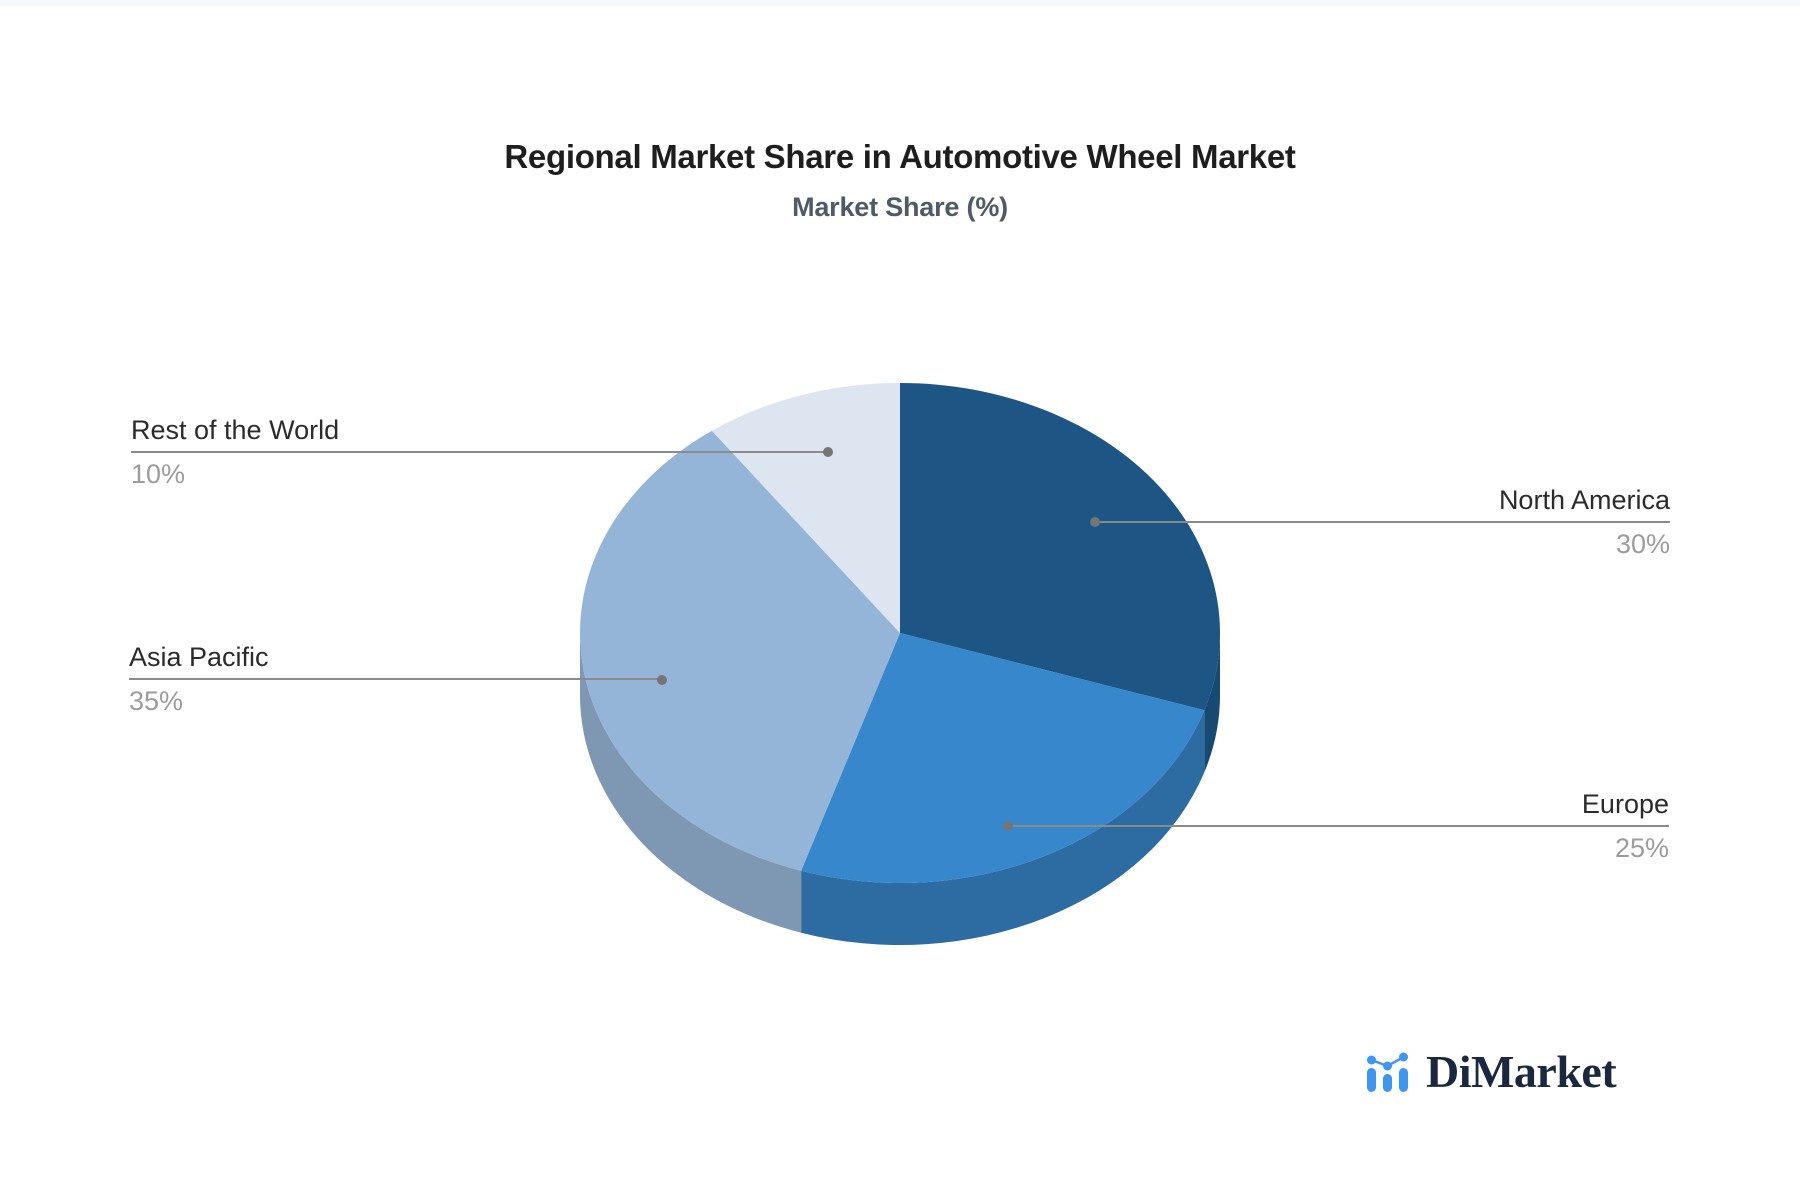 This screenshot has height=1196, width=1800. Describe the element at coordinates (828, 452) in the screenshot. I see `leader-dot-rest-of-the-world` at that location.